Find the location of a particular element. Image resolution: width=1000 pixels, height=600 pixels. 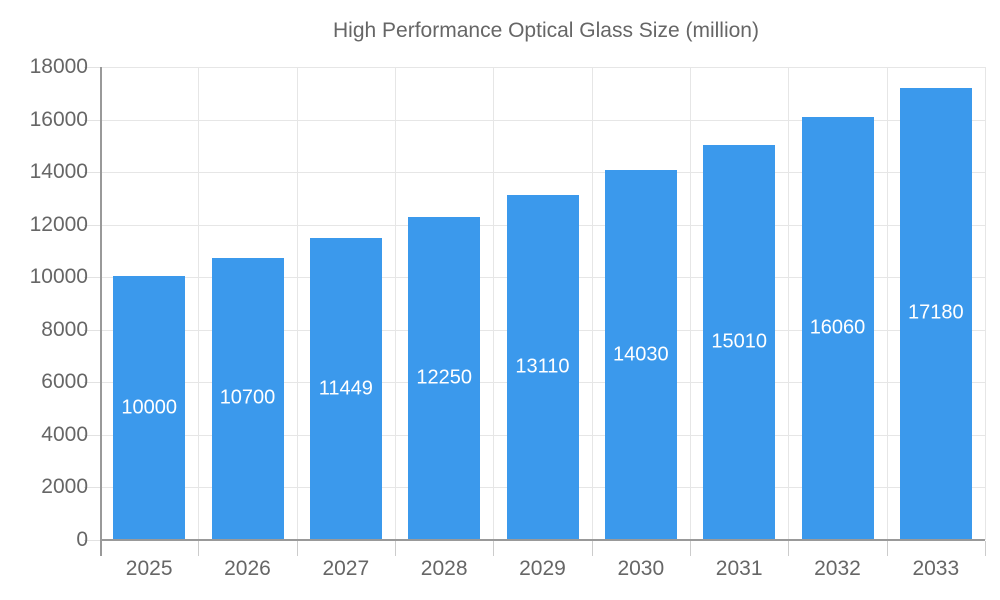

bar-value-label: 16060 is located at coordinates (837, 327).